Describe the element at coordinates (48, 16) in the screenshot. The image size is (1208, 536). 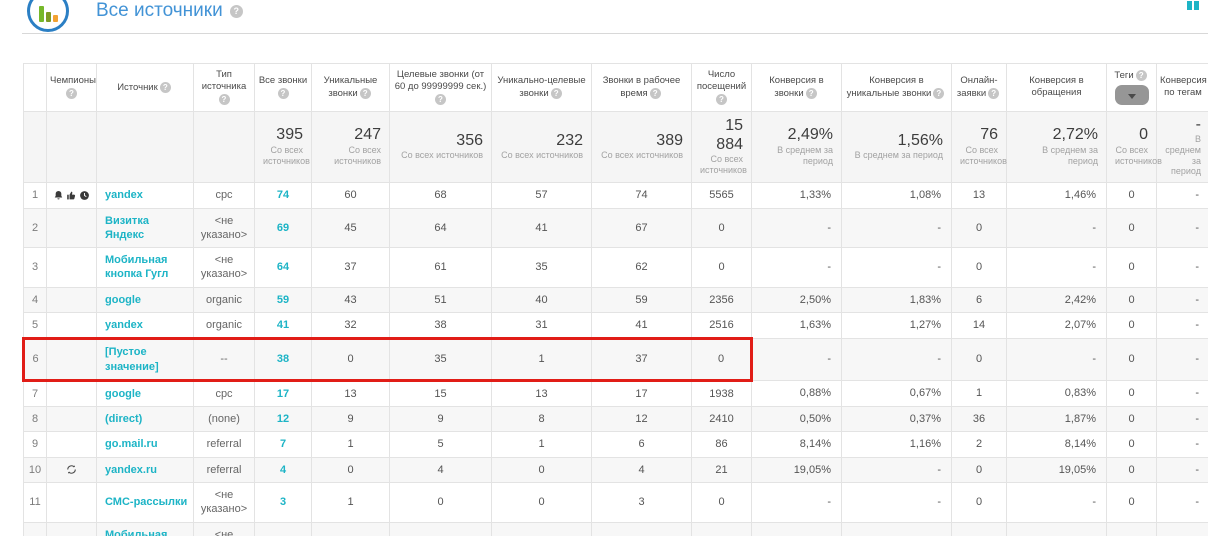
I see `bar-chart-icon` at that location.